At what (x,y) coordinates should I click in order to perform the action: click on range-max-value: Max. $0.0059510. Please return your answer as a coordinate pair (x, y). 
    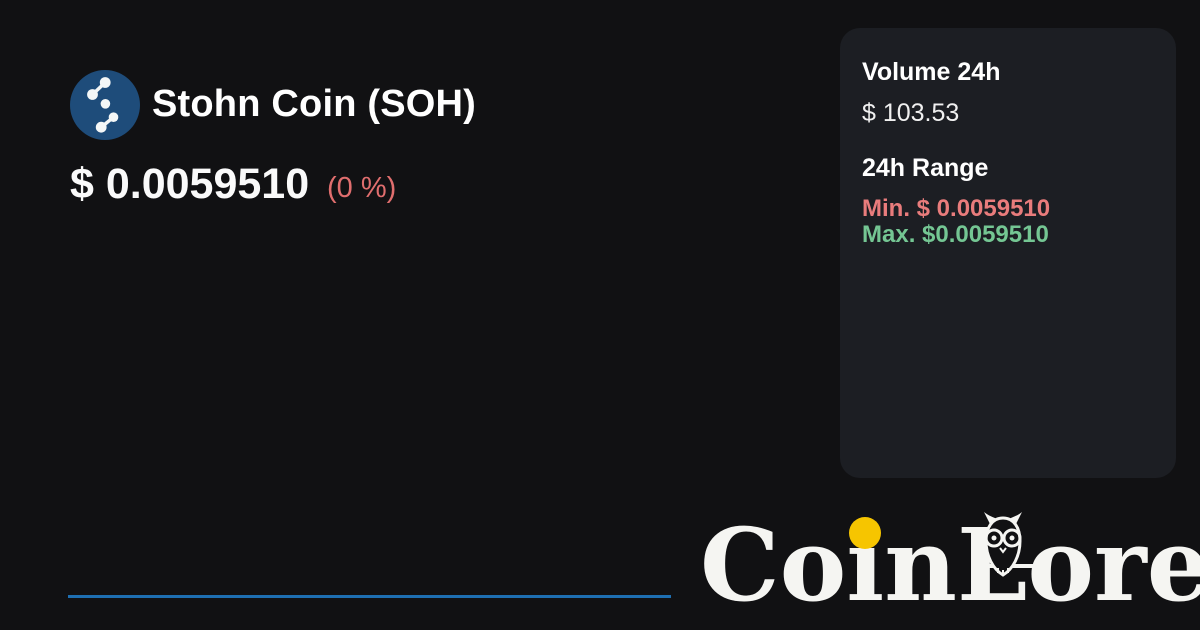
    Looking at the image, I should click on (955, 234).